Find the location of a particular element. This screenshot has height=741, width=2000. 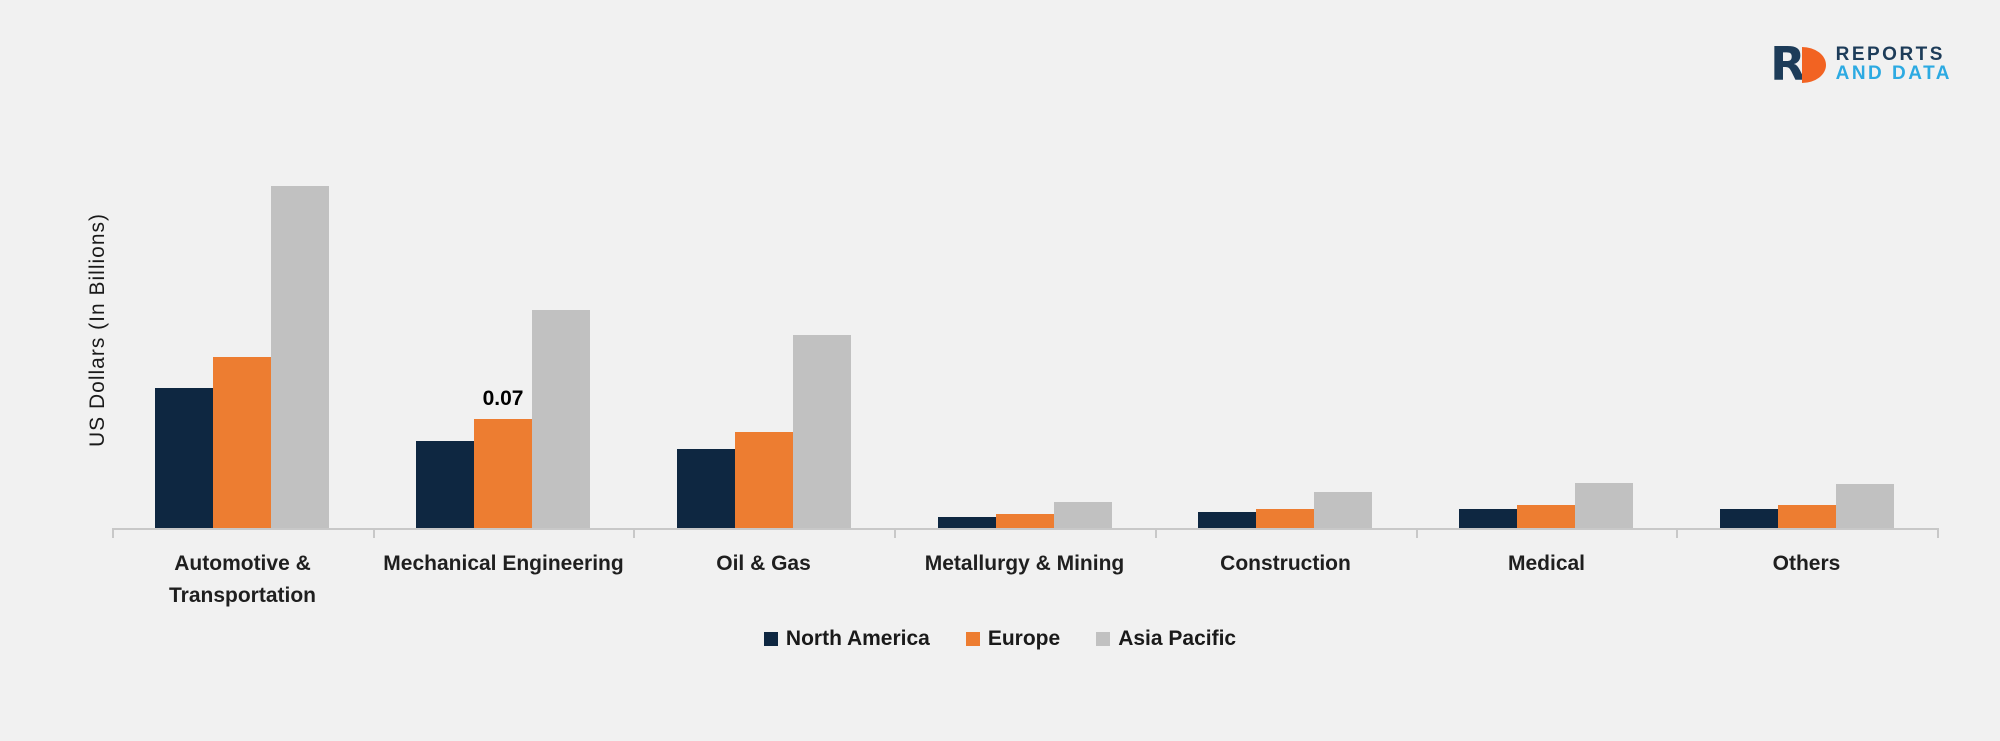

logo-rd-mark-icon: R is located at coordinates (1798, 64).